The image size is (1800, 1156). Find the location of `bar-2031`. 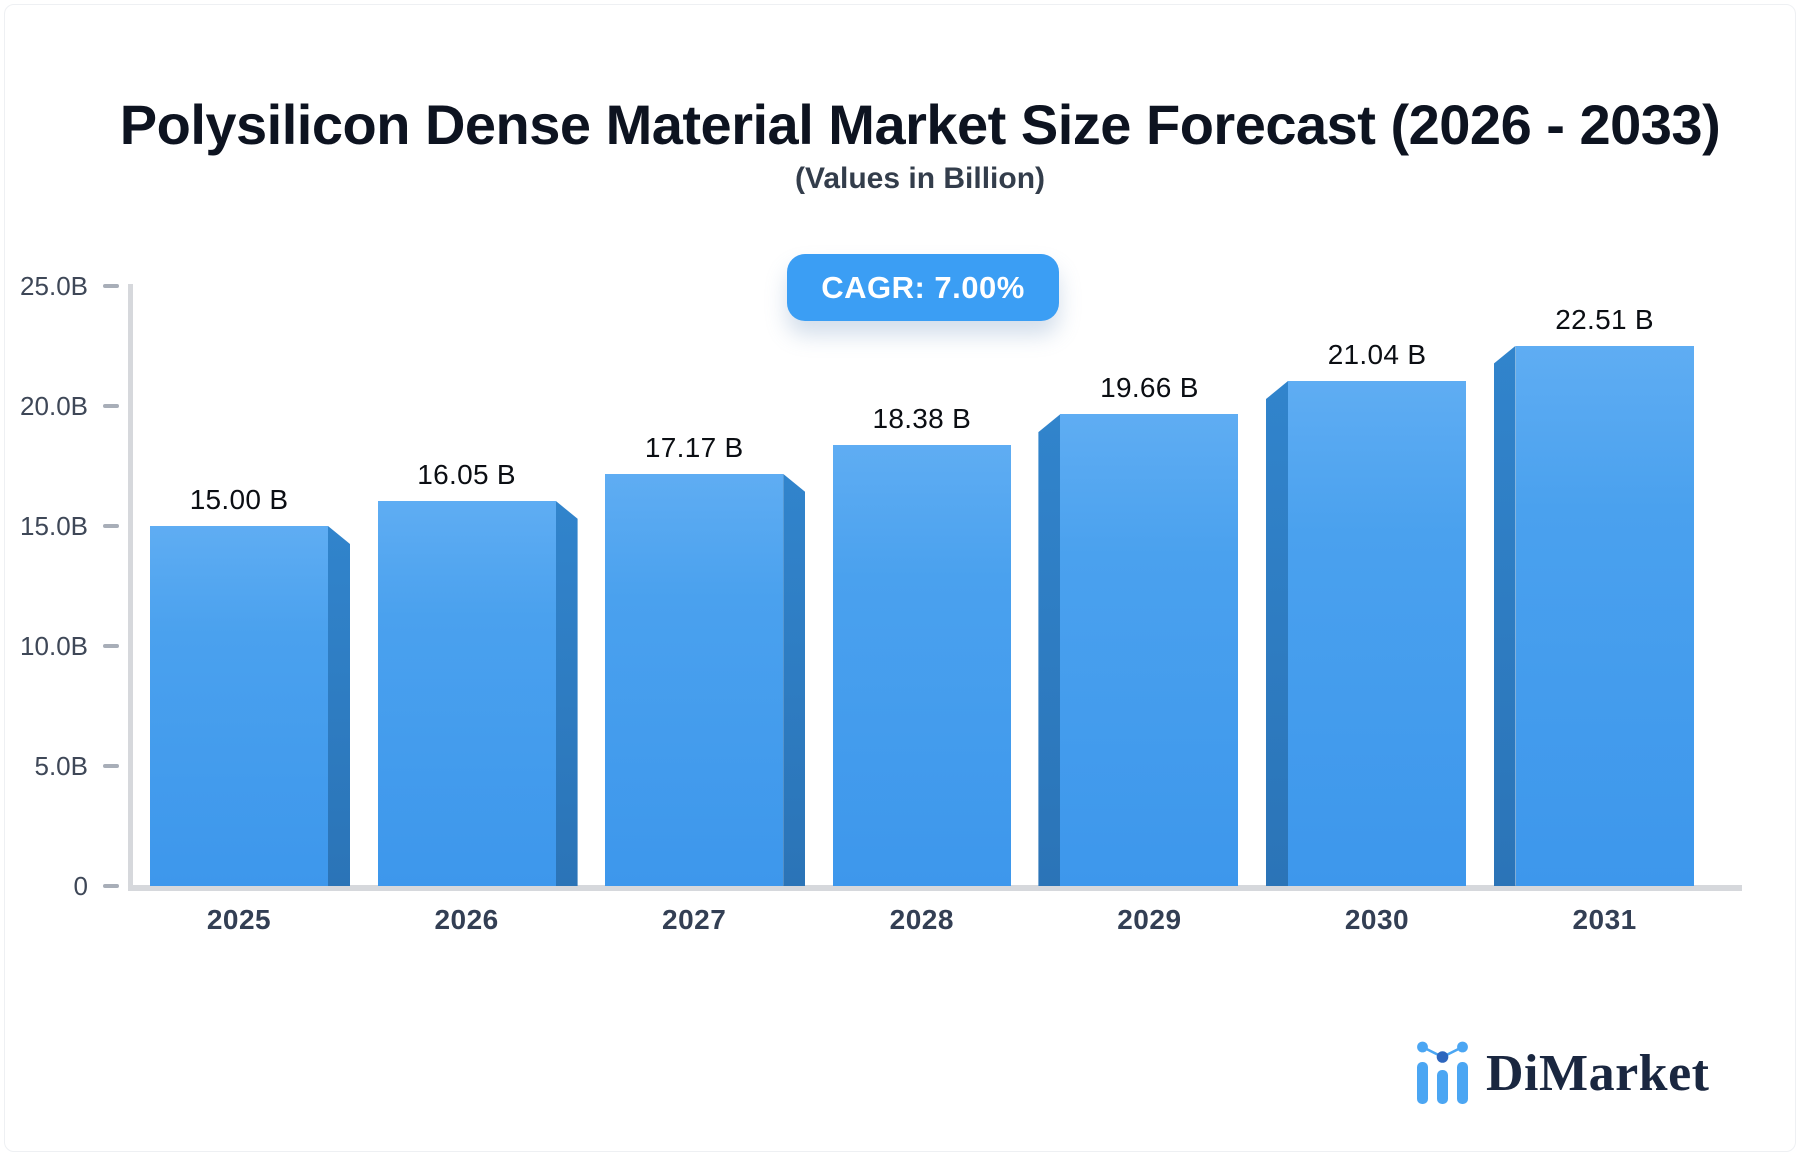

bar-2031 is located at coordinates (1604, 615).